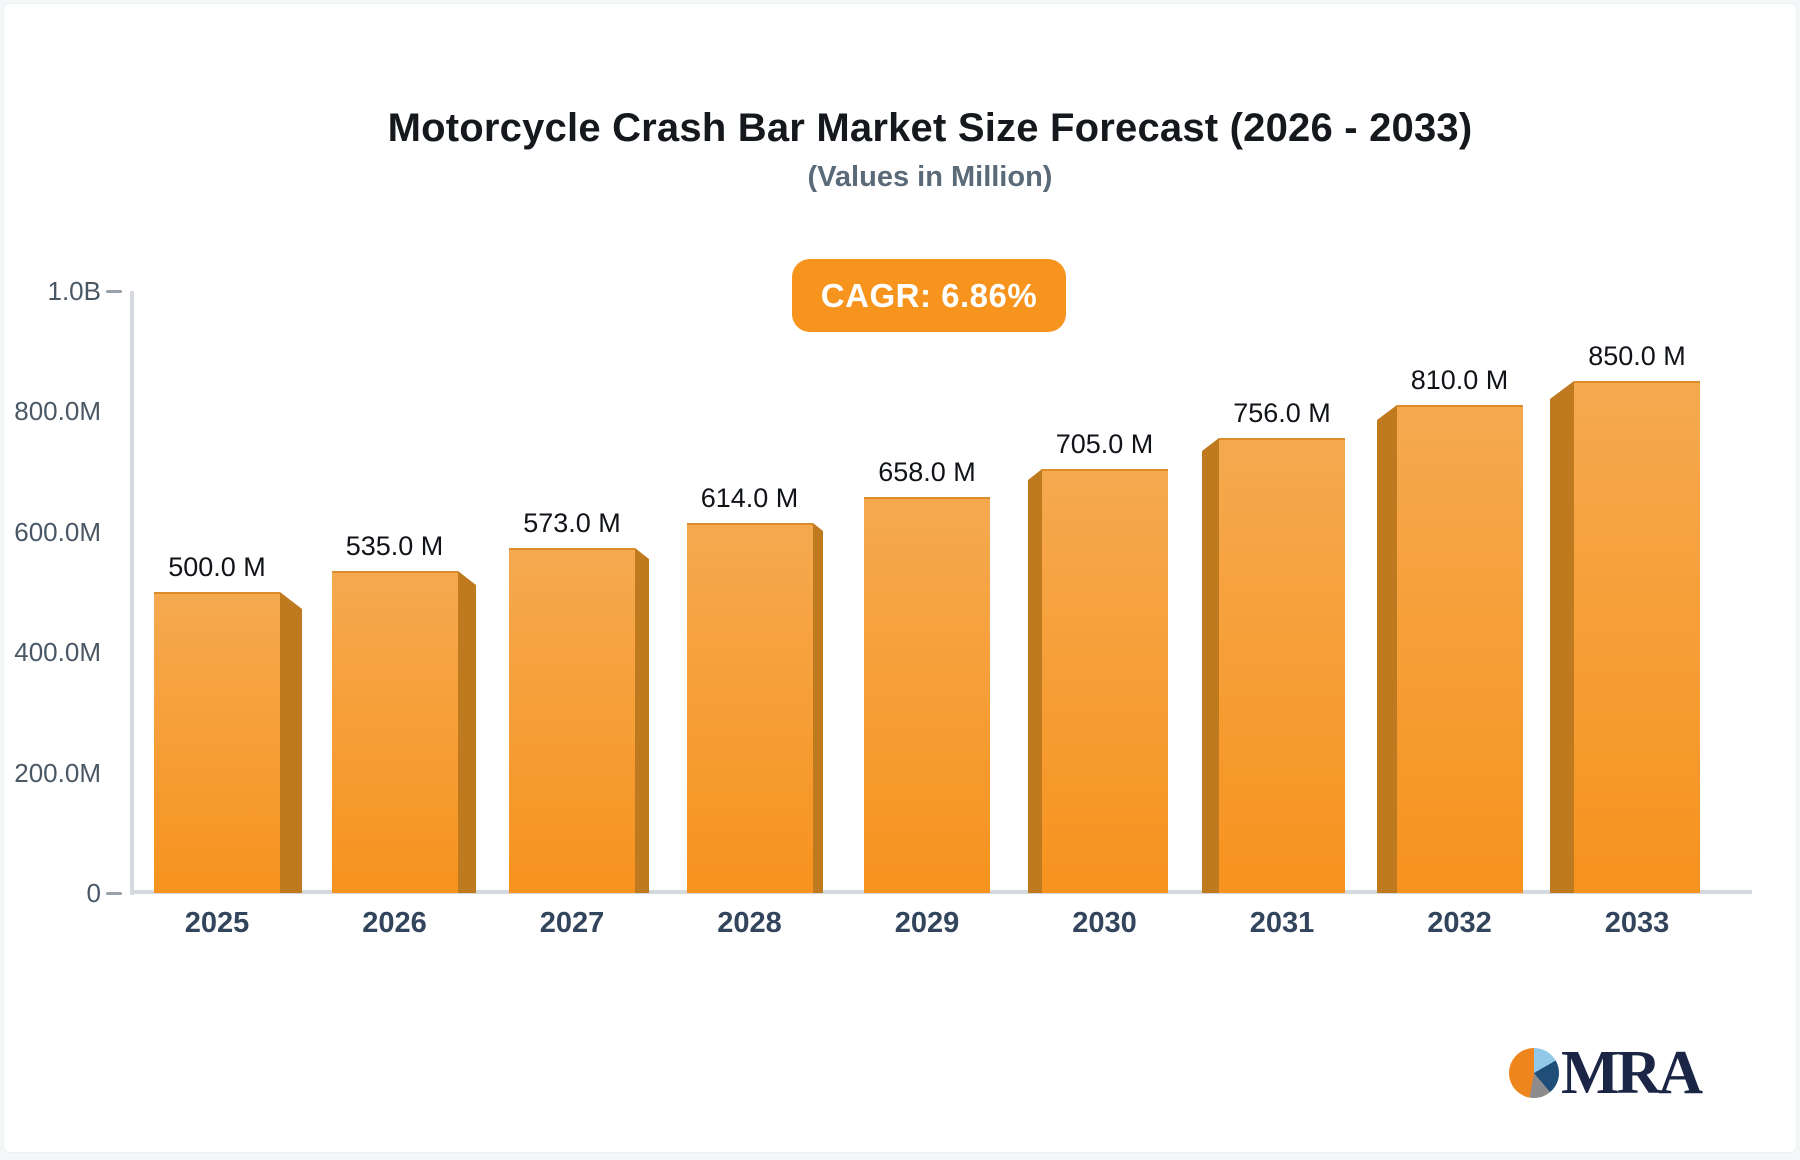 The width and height of the screenshot is (1800, 1160). I want to click on bar-2031, so click(1282, 665).